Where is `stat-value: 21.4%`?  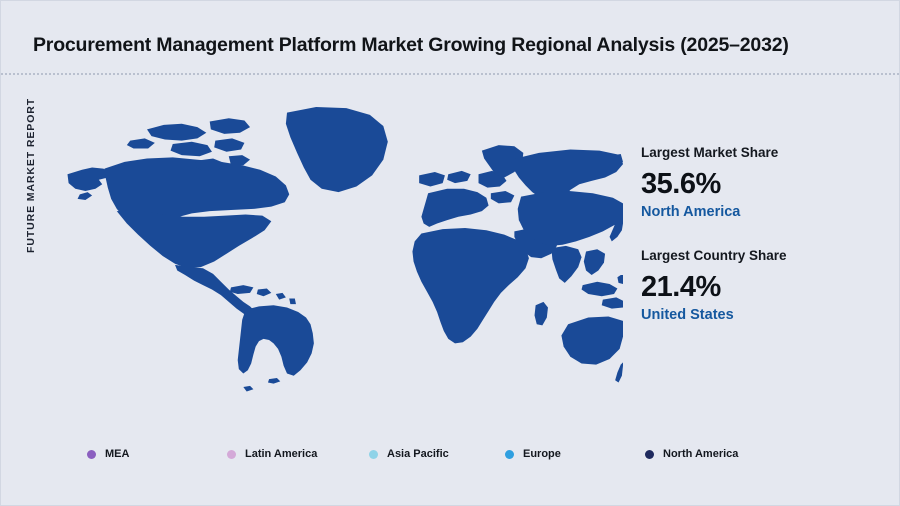
stat-value: 21.4% is located at coordinates (681, 287).